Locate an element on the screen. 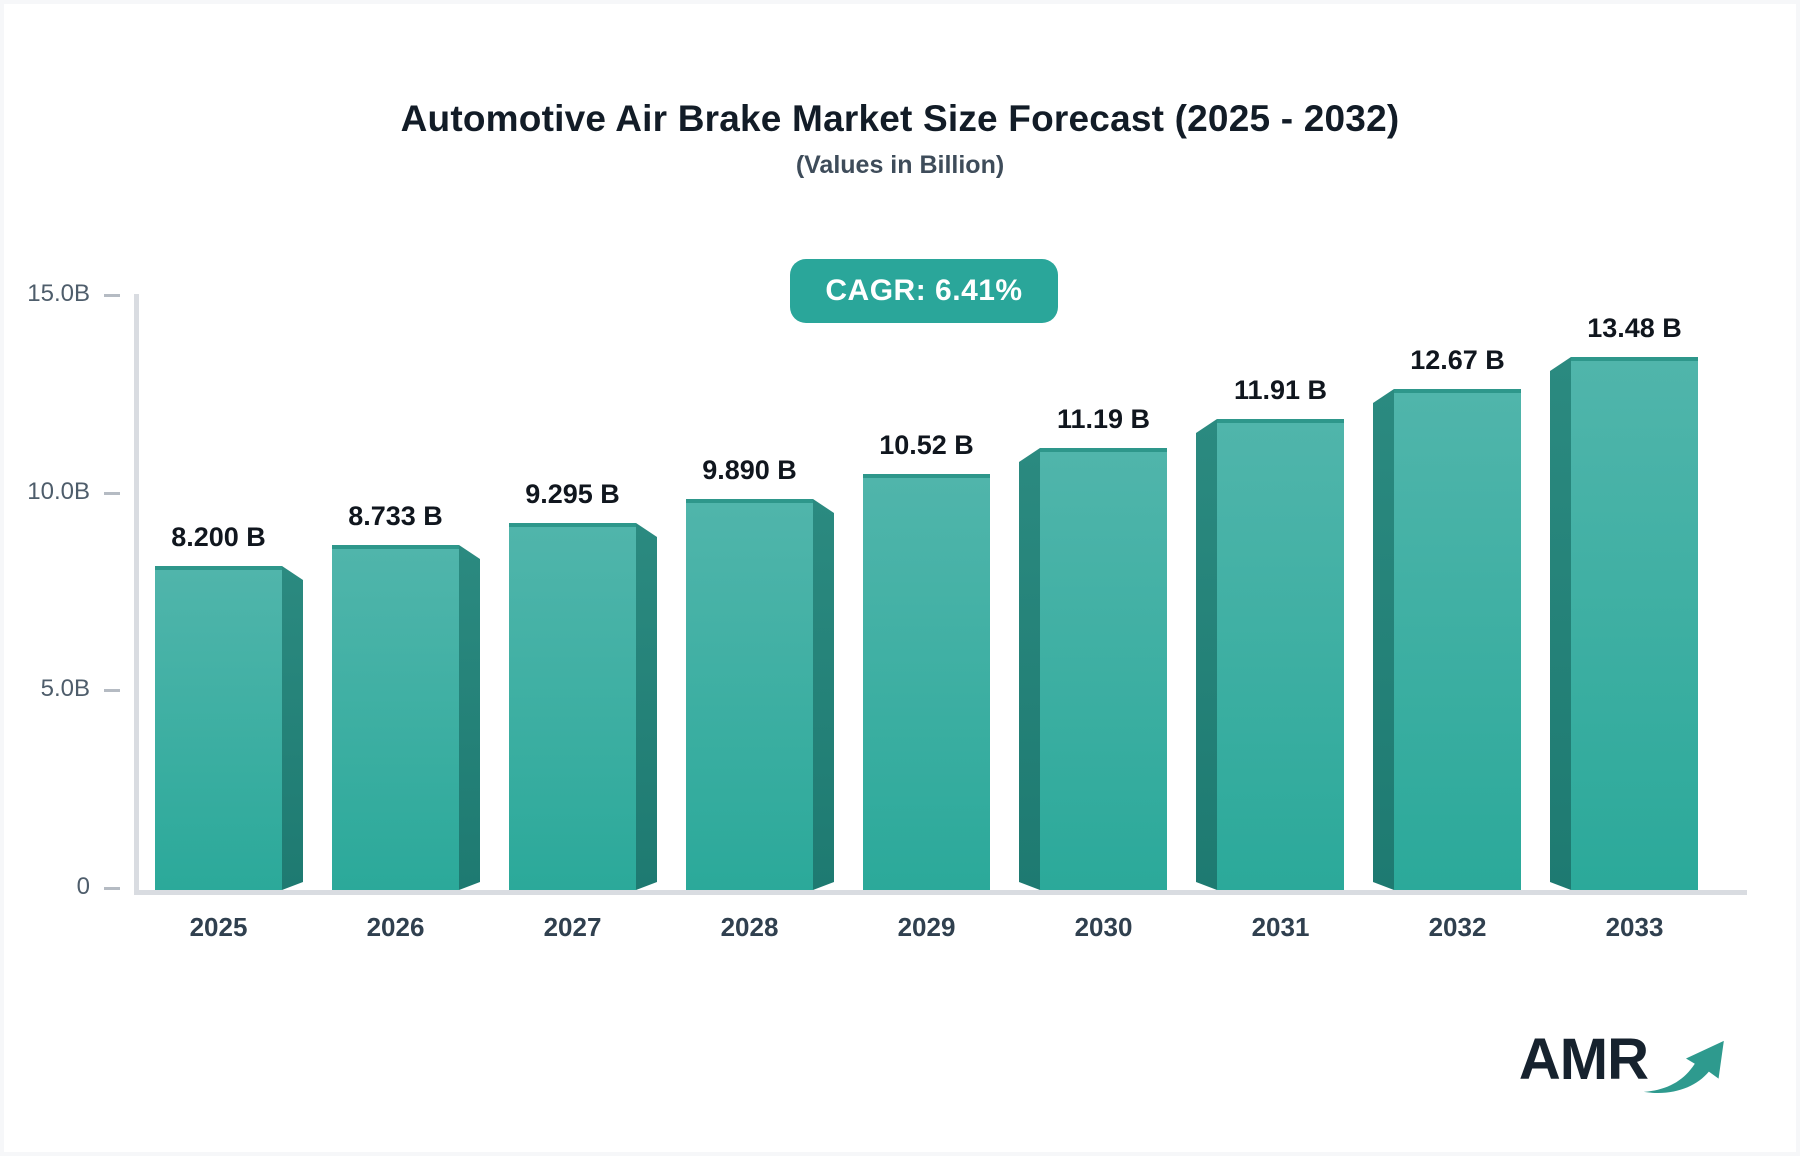 This screenshot has width=1800, height=1156. amr-logo-text: AMR is located at coordinates (1583, 1059).